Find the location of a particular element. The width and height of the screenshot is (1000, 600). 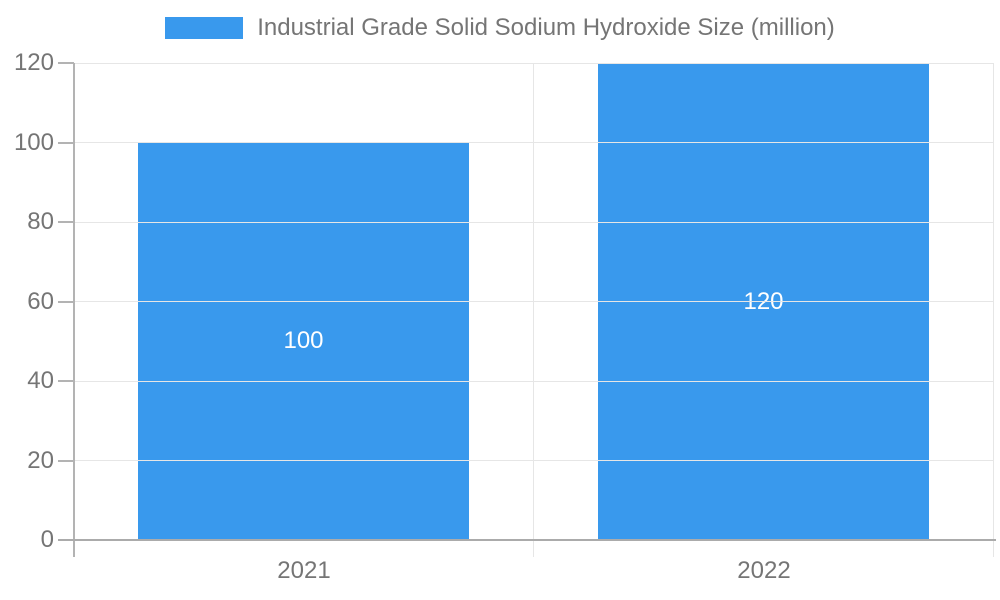

y-axis-tick-label: 120 is located at coordinates (33, 62).